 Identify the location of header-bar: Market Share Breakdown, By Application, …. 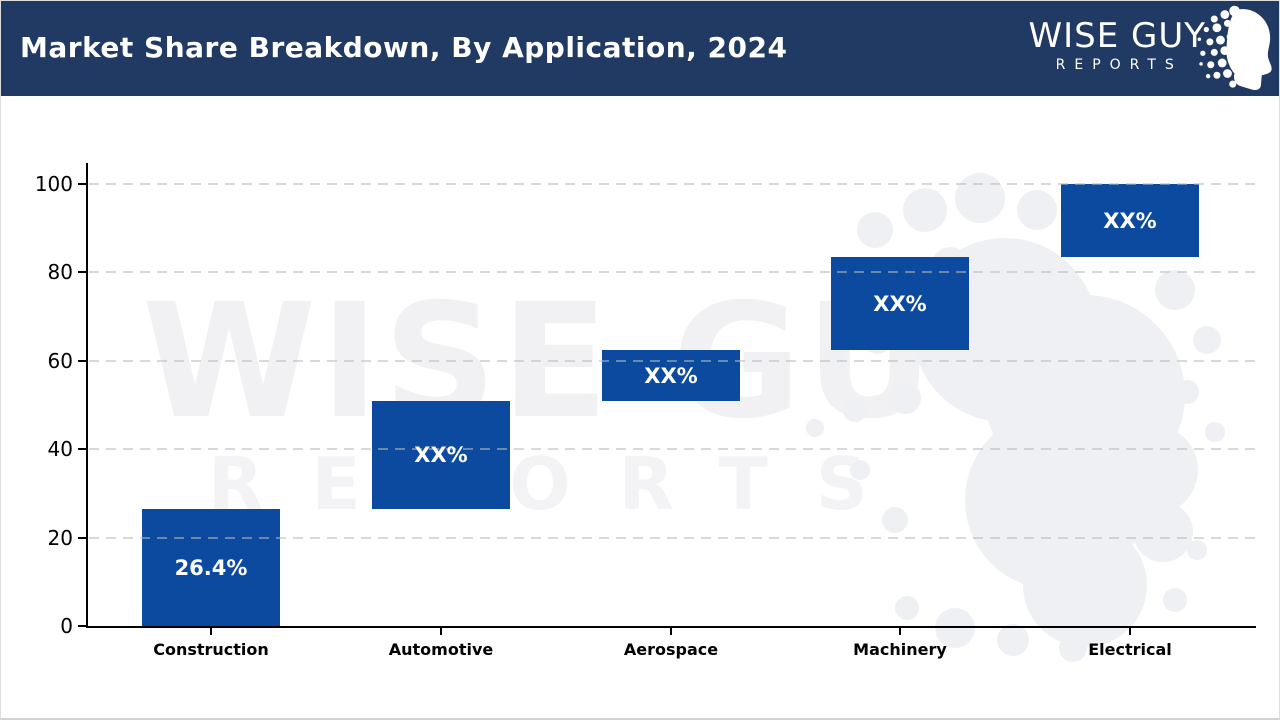
(640, 48).